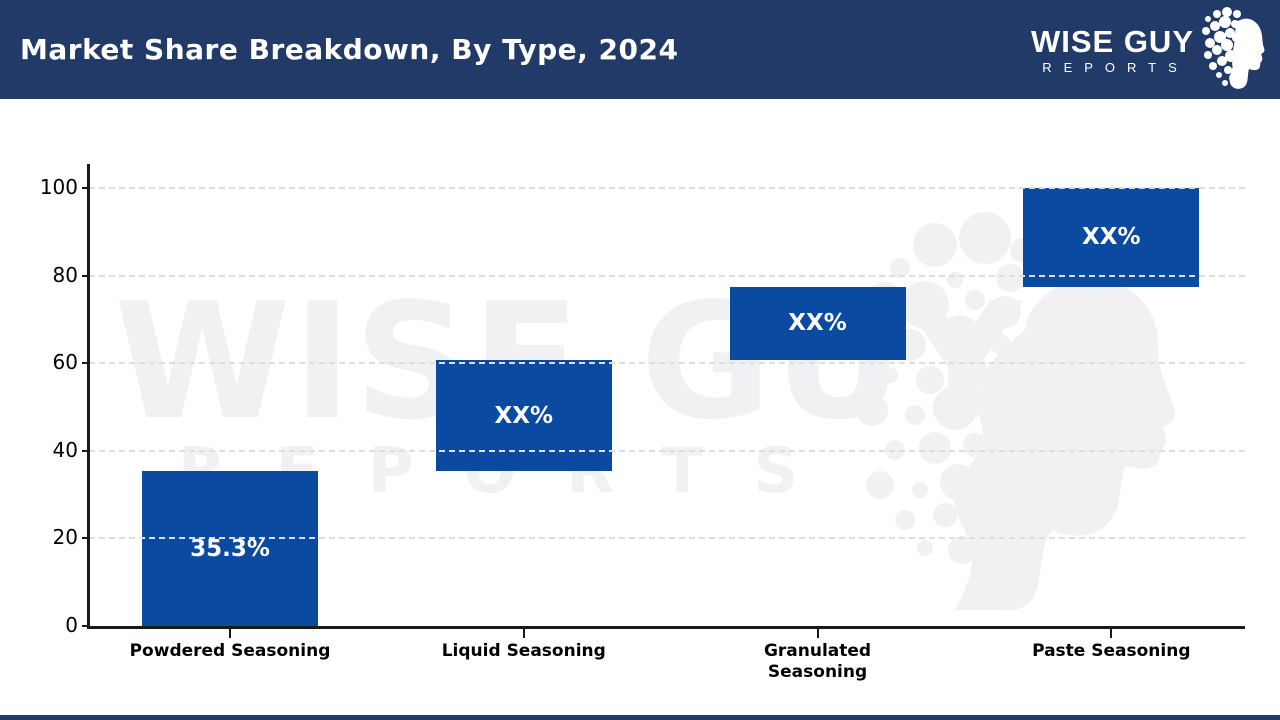  What do you see at coordinates (71, 625) in the screenshot?
I see `y-tick-label: 0` at bounding box center [71, 625].